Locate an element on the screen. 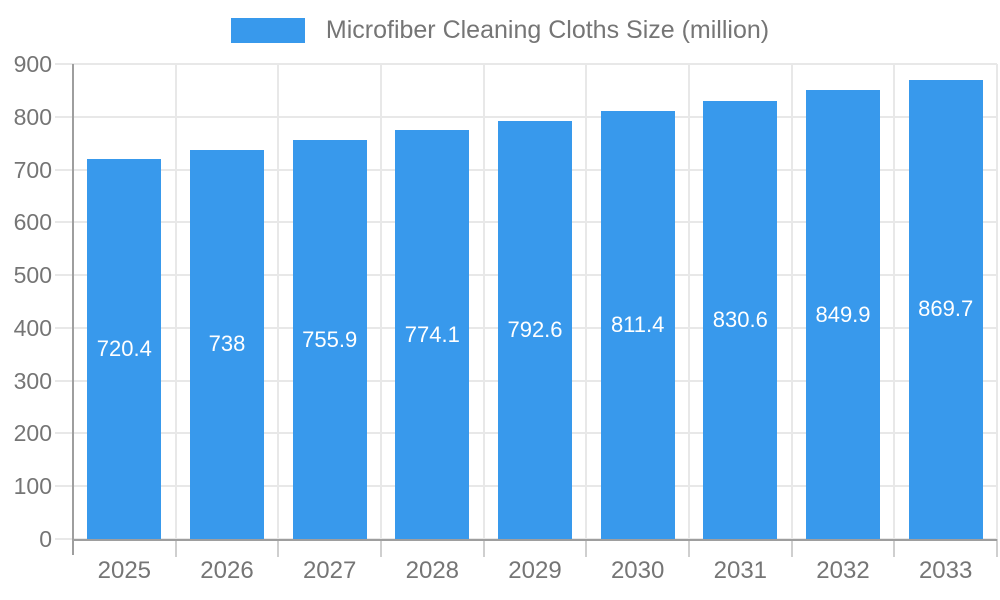  x-tick-label: 2029 is located at coordinates (535, 570).